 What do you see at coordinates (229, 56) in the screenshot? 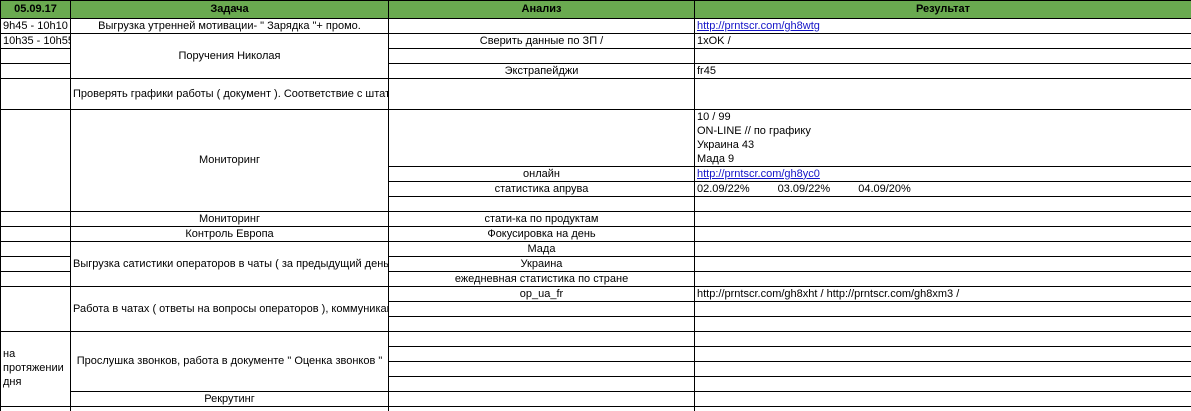
I see `task-nikolay-orders: Поручения Николая` at bounding box center [229, 56].